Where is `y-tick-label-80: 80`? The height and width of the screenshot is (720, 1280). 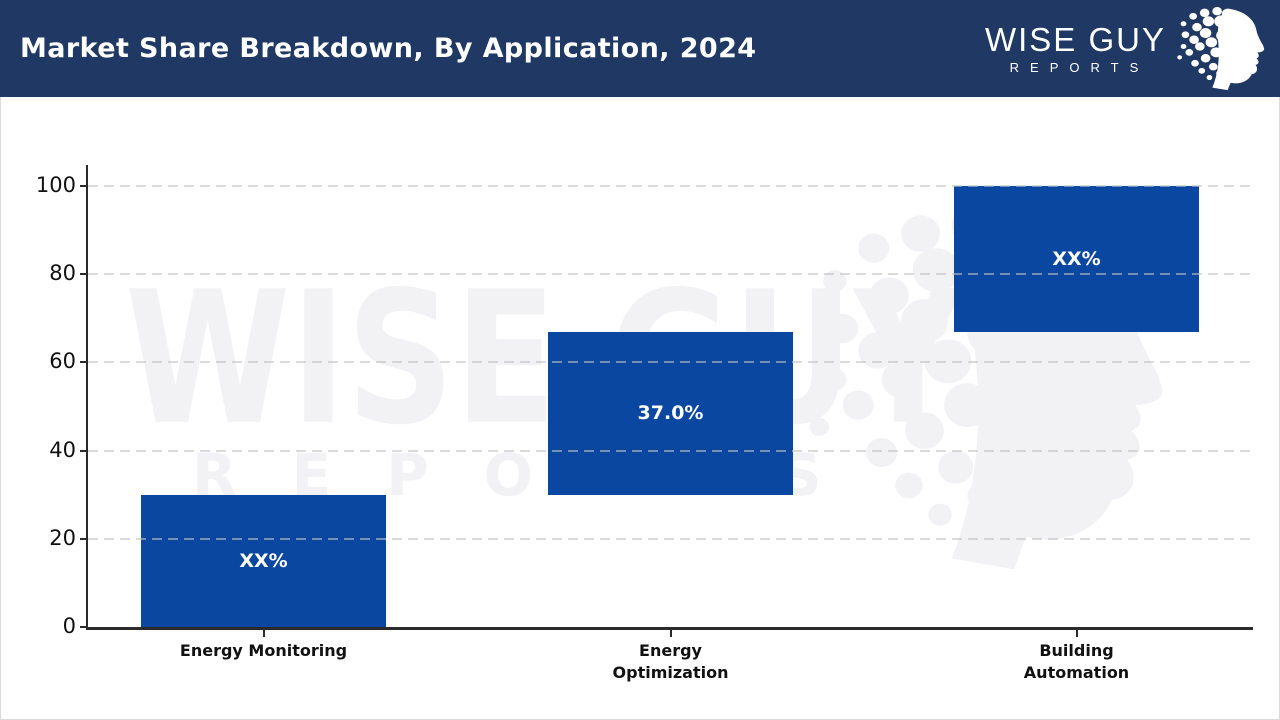
y-tick-label-80: 80 is located at coordinates (62, 273).